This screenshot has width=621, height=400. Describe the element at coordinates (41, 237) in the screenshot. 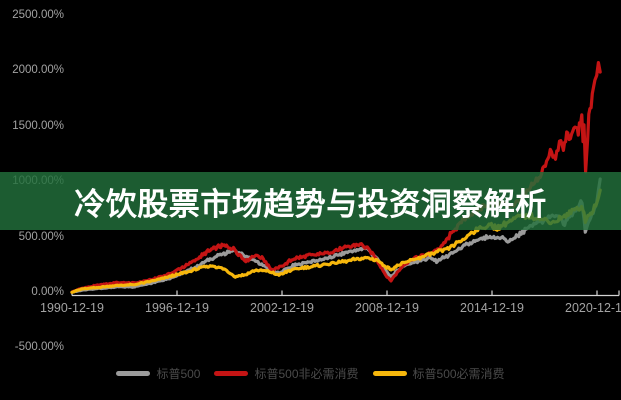

I see `y-axis-label: 500.00%` at that location.